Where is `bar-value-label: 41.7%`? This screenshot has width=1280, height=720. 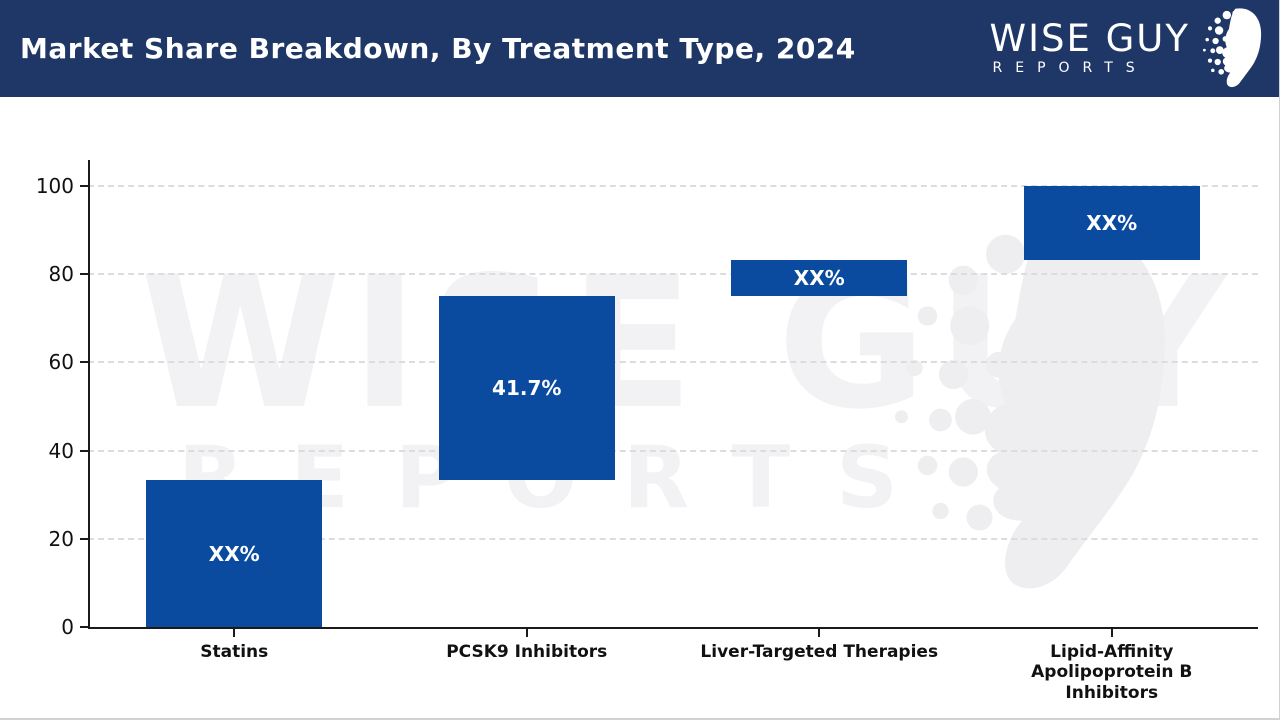
bar-value-label: 41.7% is located at coordinates (527, 388).